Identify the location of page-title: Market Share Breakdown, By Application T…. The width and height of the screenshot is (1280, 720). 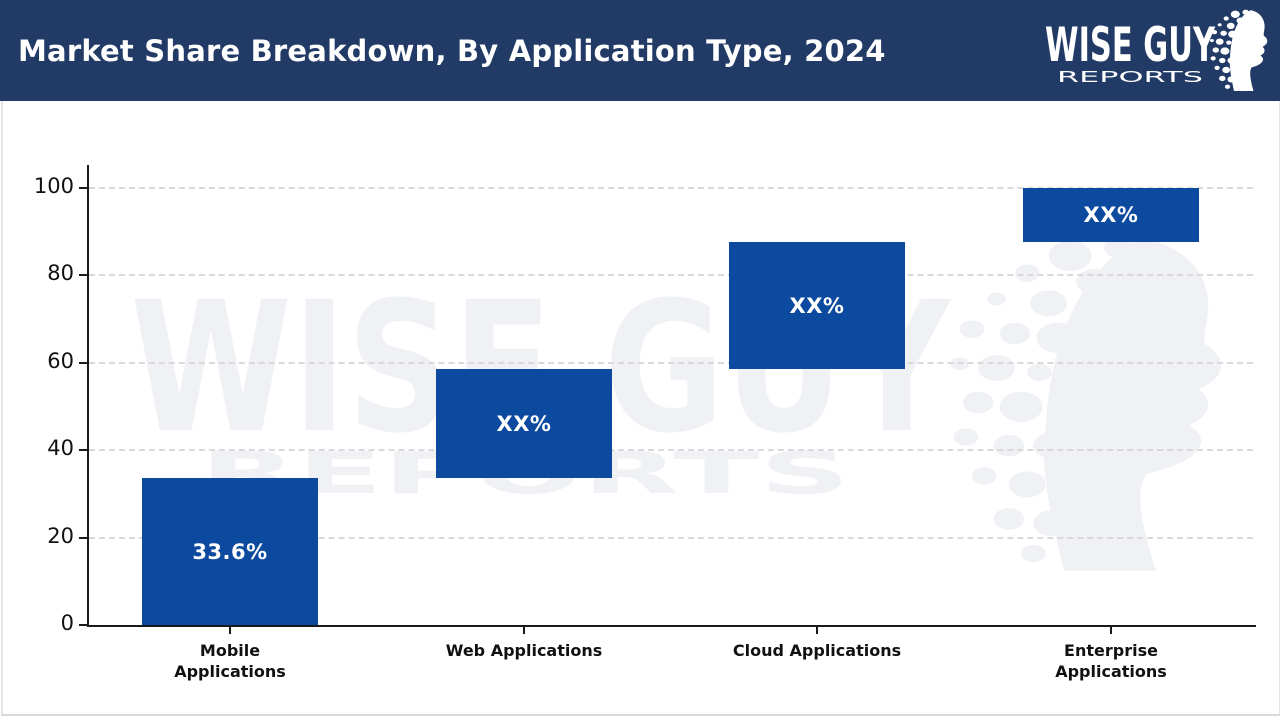
(452, 51).